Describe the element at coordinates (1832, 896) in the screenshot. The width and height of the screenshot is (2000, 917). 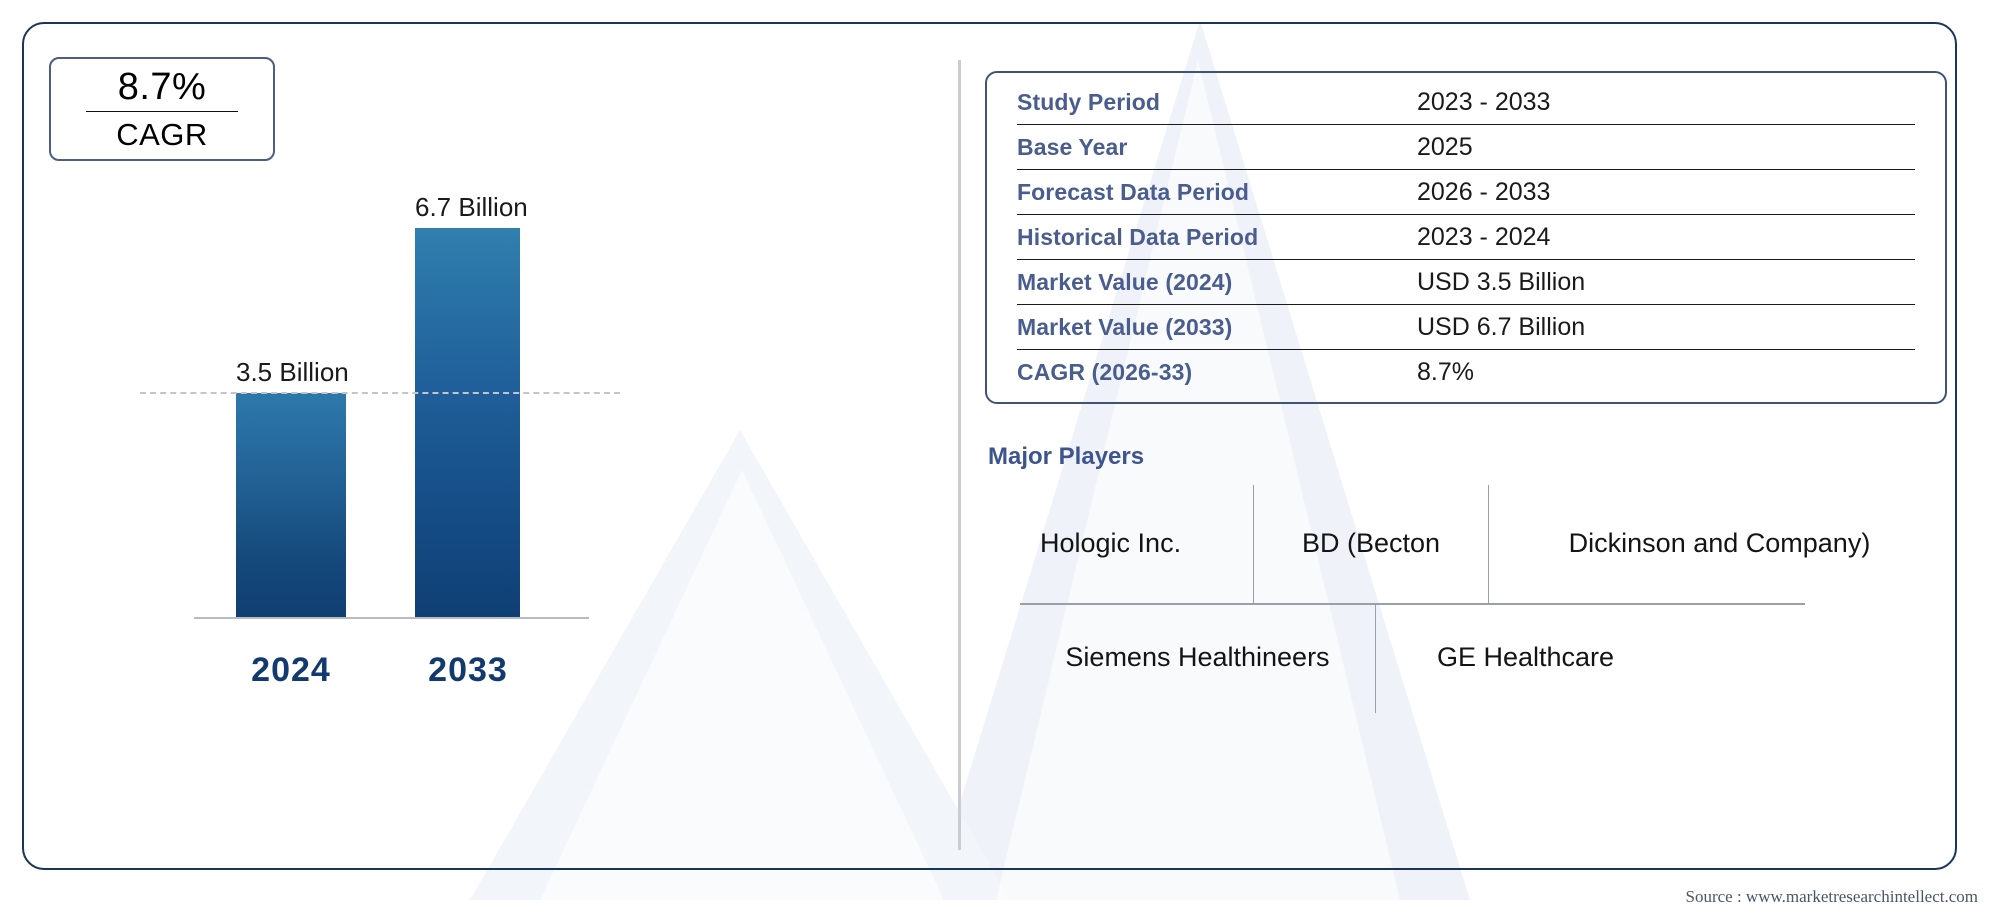
I see `source-attribution: Source : www.marketresearchintellect.com` at that location.